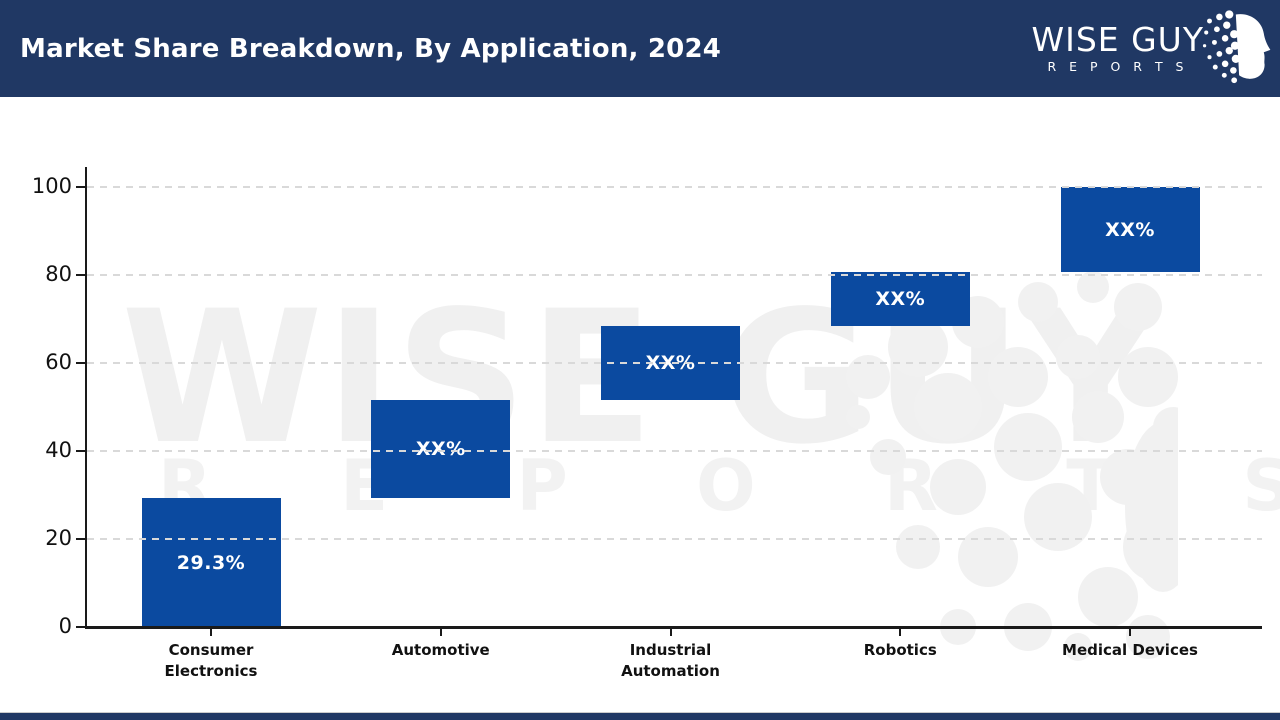 The width and height of the screenshot is (1280, 720). What do you see at coordinates (211, 661) in the screenshot?
I see `x-category-label: Consumer Electronics` at bounding box center [211, 661].